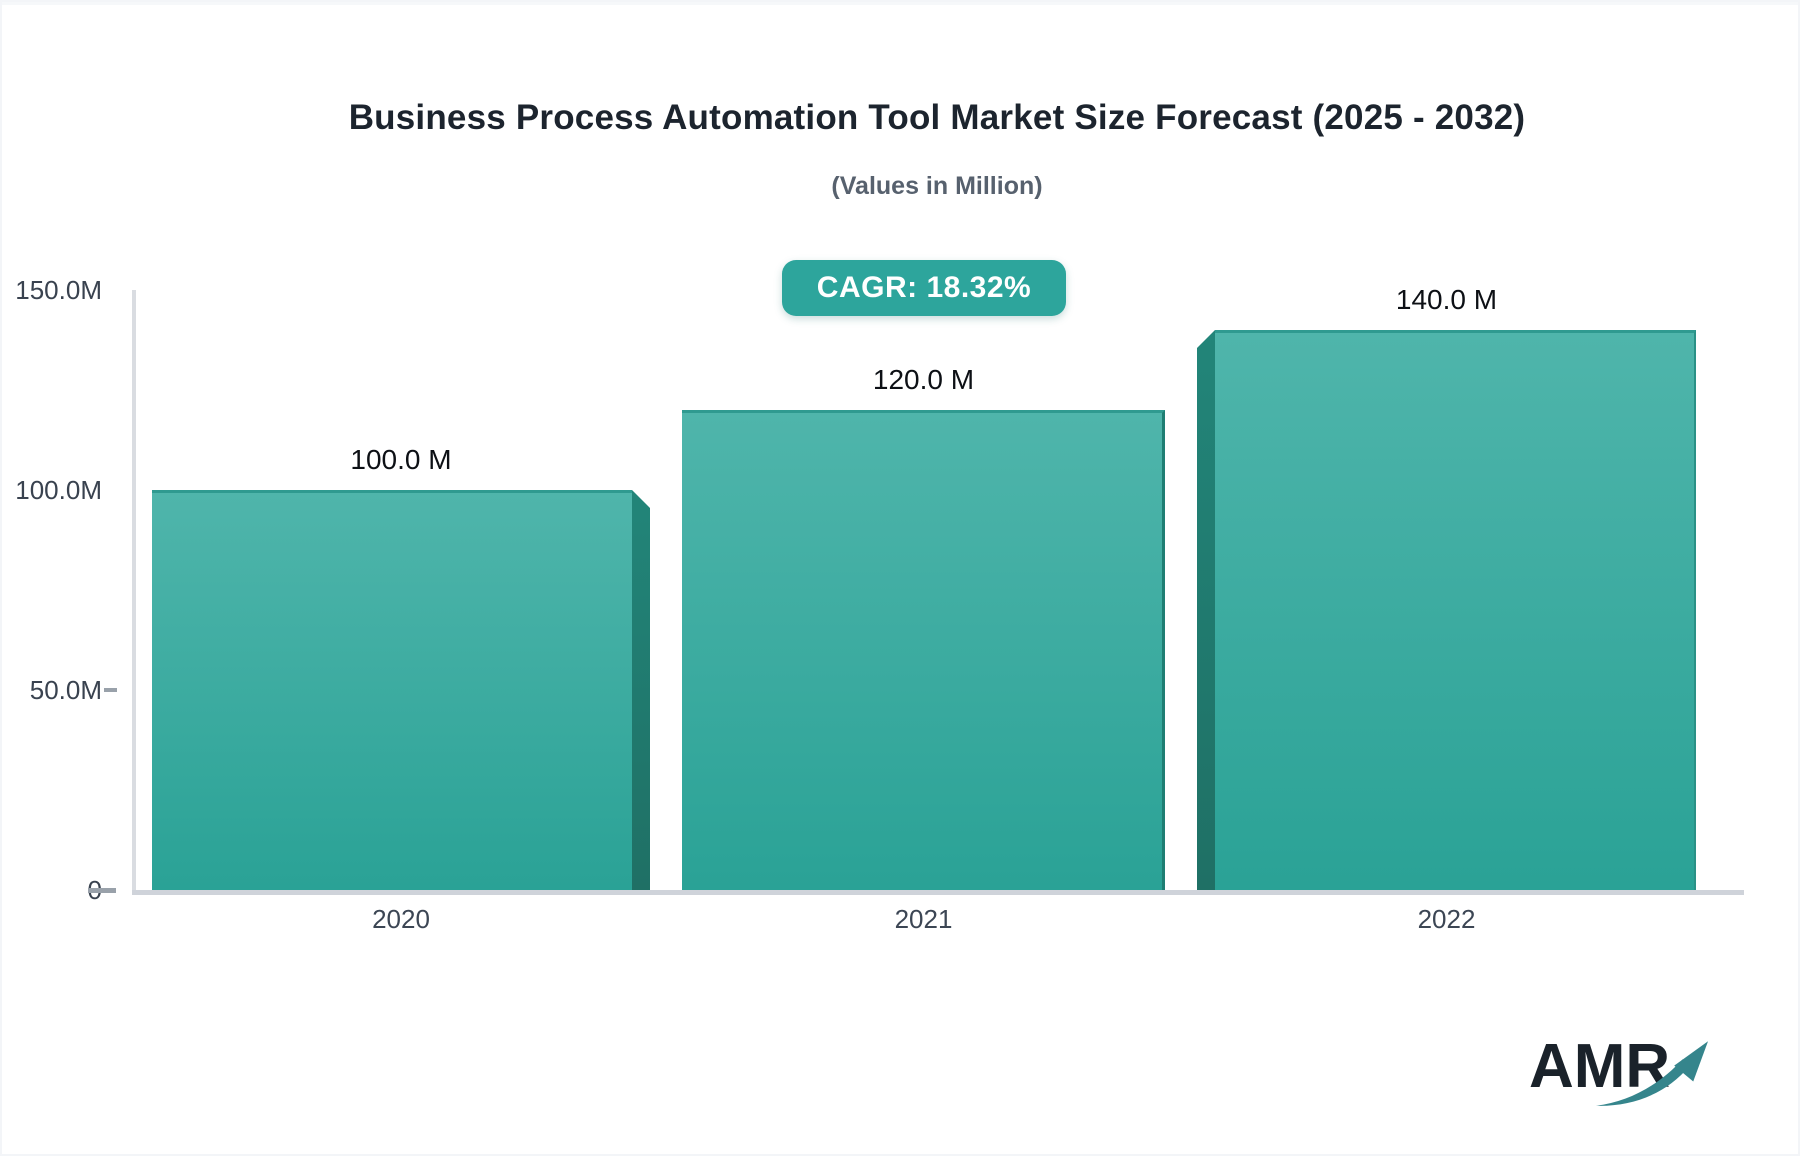 The height and width of the screenshot is (1156, 1800). What do you see at coordinates (401, 919) in the screenshot?
I see `x-tick-label-2020: 2020` at bounding box center [401, 919].